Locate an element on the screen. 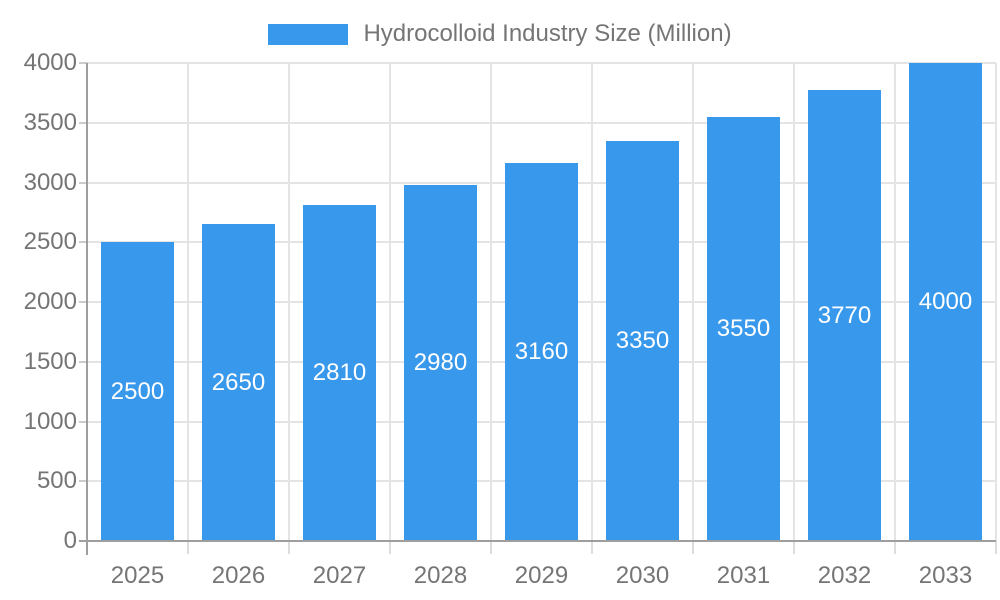 Image resolution: width=1000 pixels, height=600 pixels. x-axis-label: 2027 is located at coordinates (339, 575).